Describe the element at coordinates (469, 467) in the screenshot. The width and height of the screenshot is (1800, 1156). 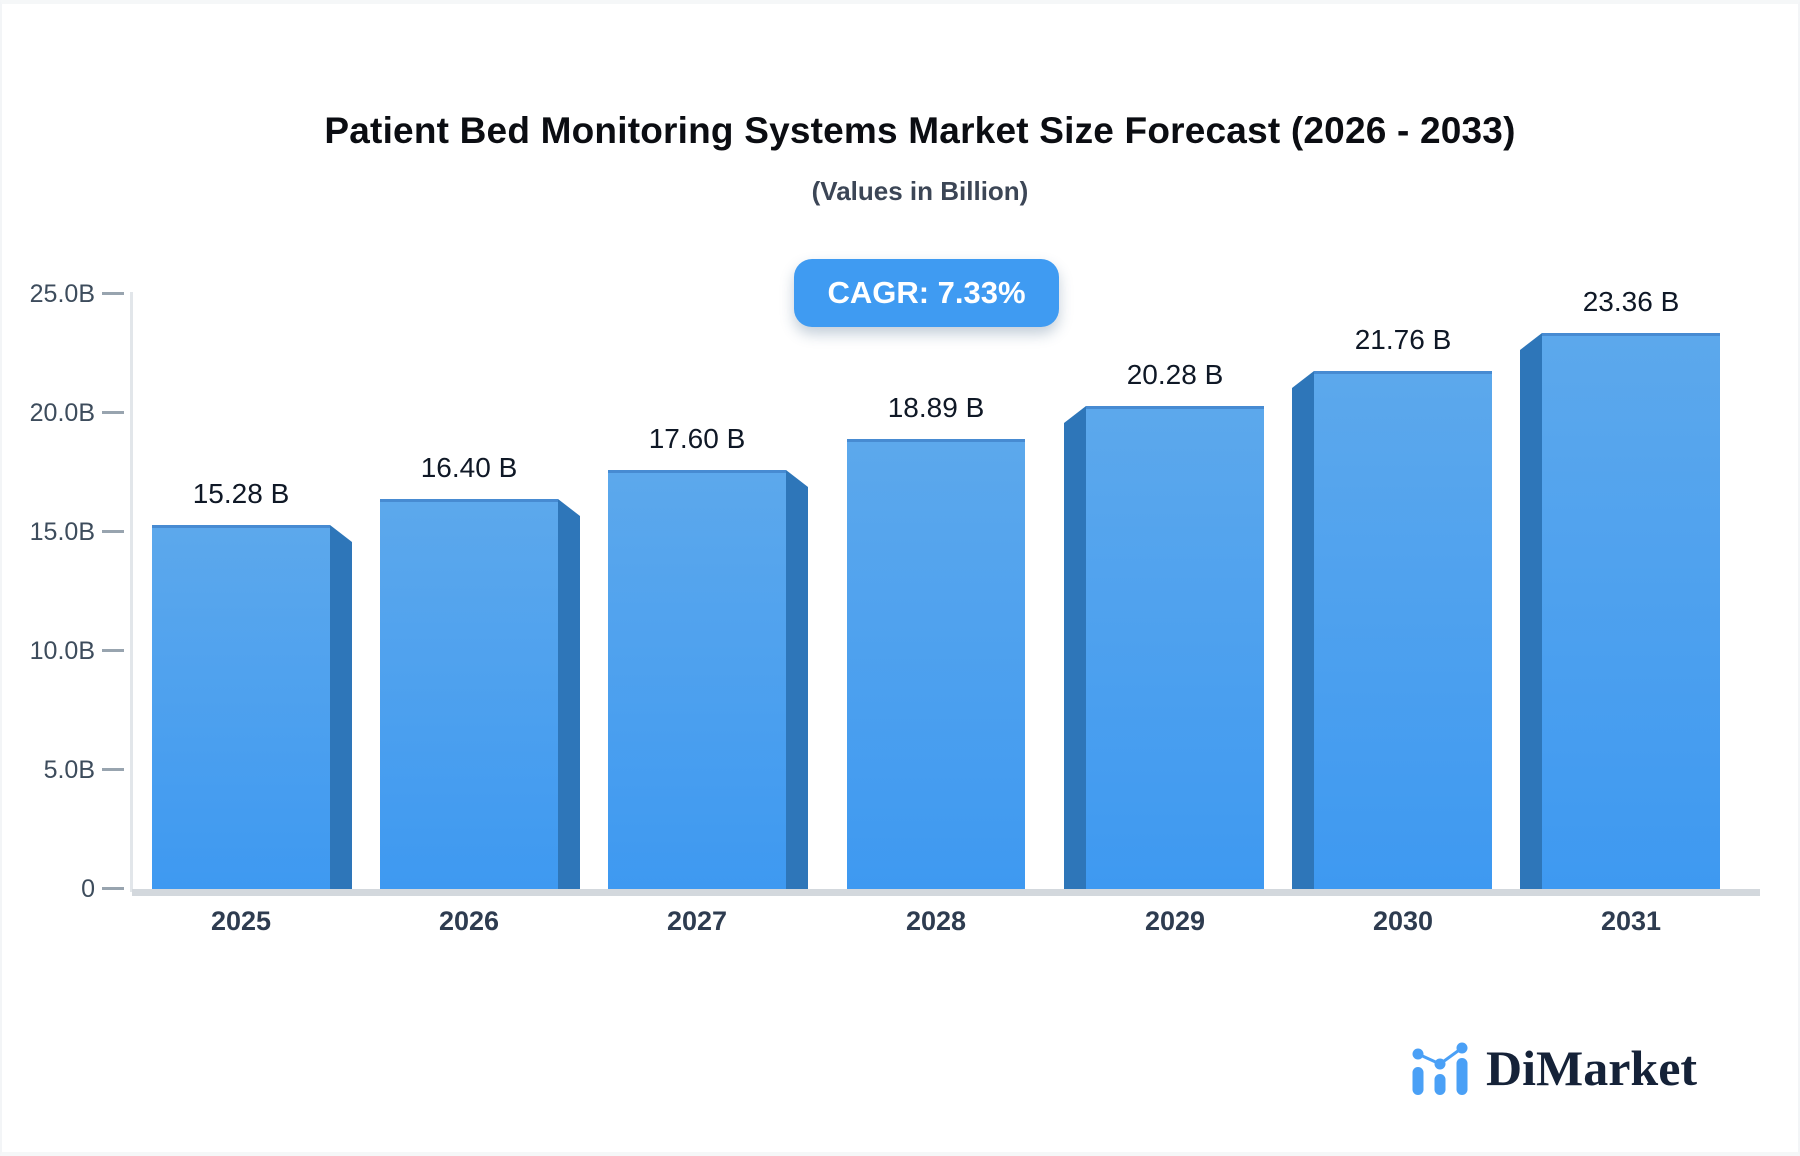
I see `bar-value-label: 16.40 B` at that location.